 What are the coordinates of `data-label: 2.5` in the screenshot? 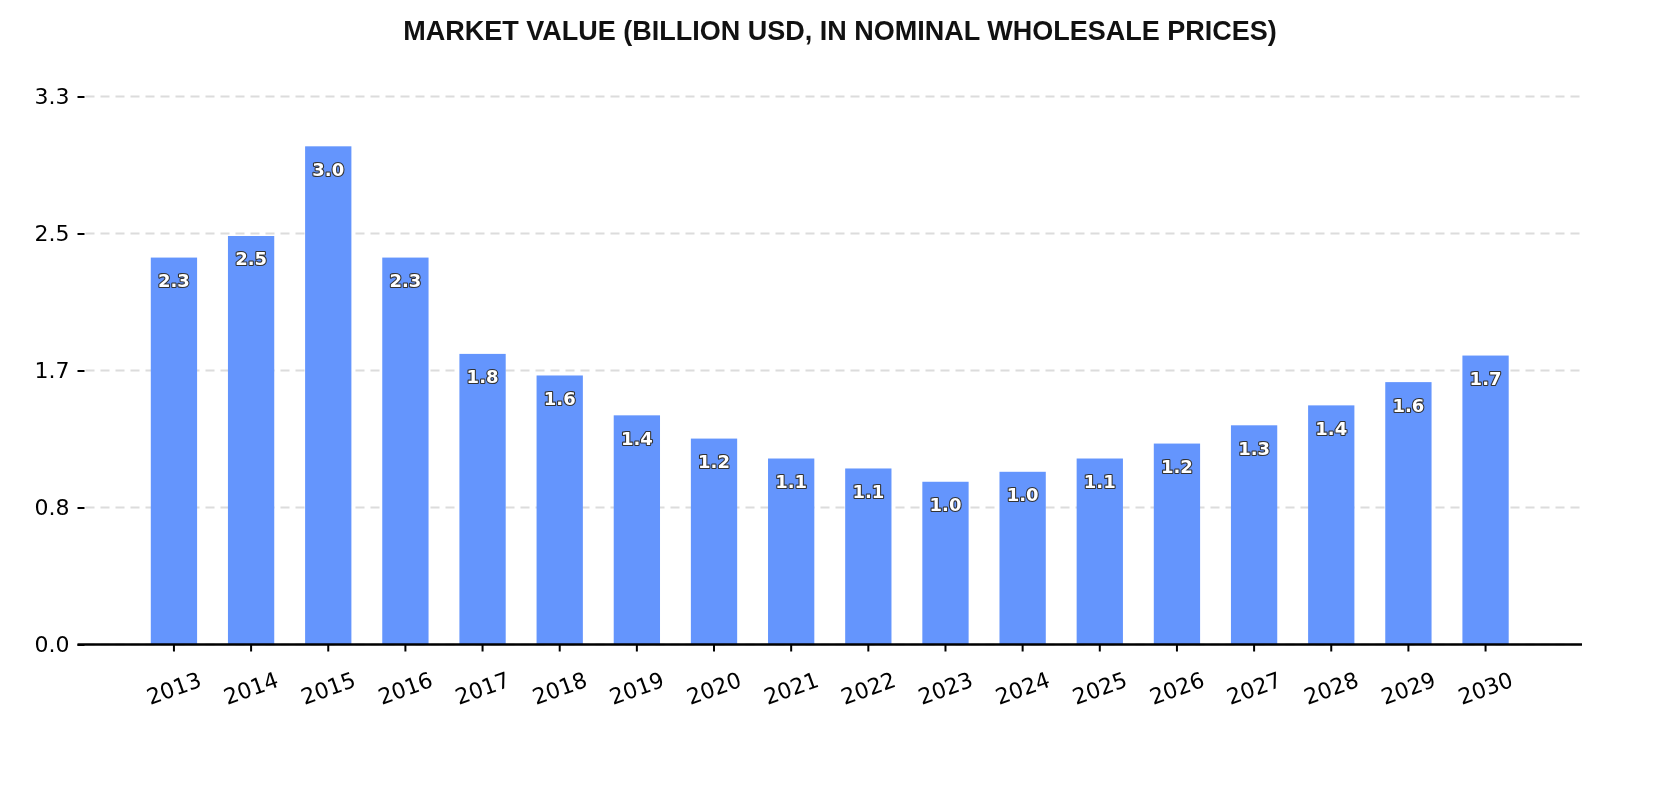 It's located at (251, 259).